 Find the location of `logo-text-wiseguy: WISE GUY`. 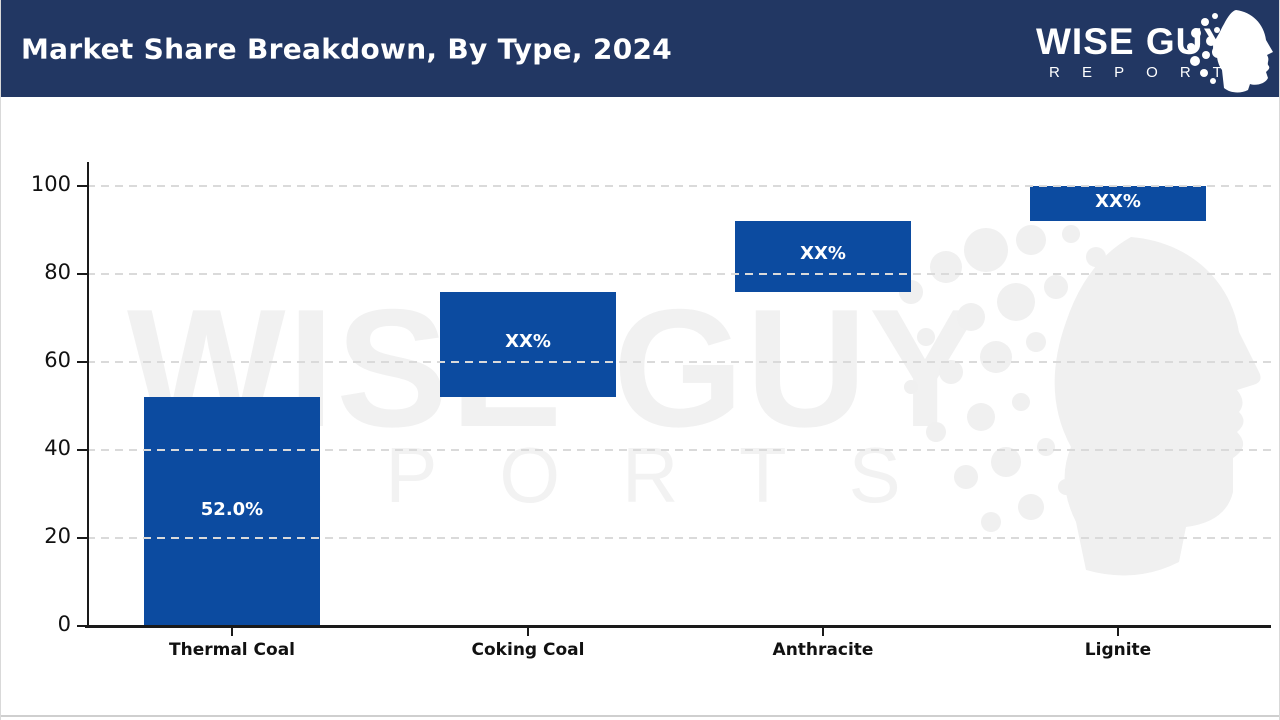

logo-text-wiseguy: WISE GUY is located at coordinates (1133, 41).